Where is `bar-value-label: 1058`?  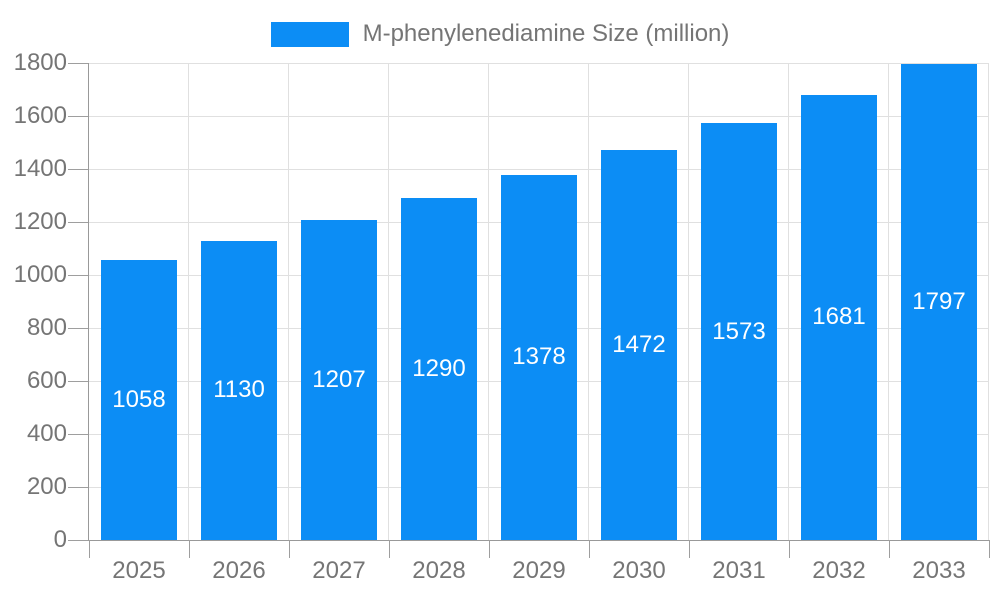
bar-value-label: 1058 is located at coordinates (139, 399).